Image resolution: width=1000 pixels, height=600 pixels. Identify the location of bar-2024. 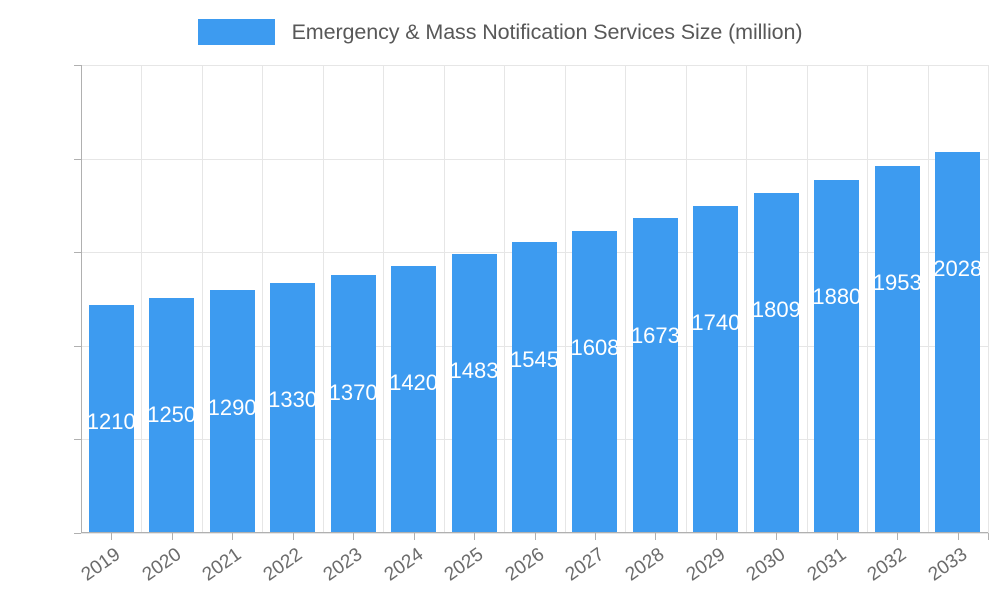
(414, 398).